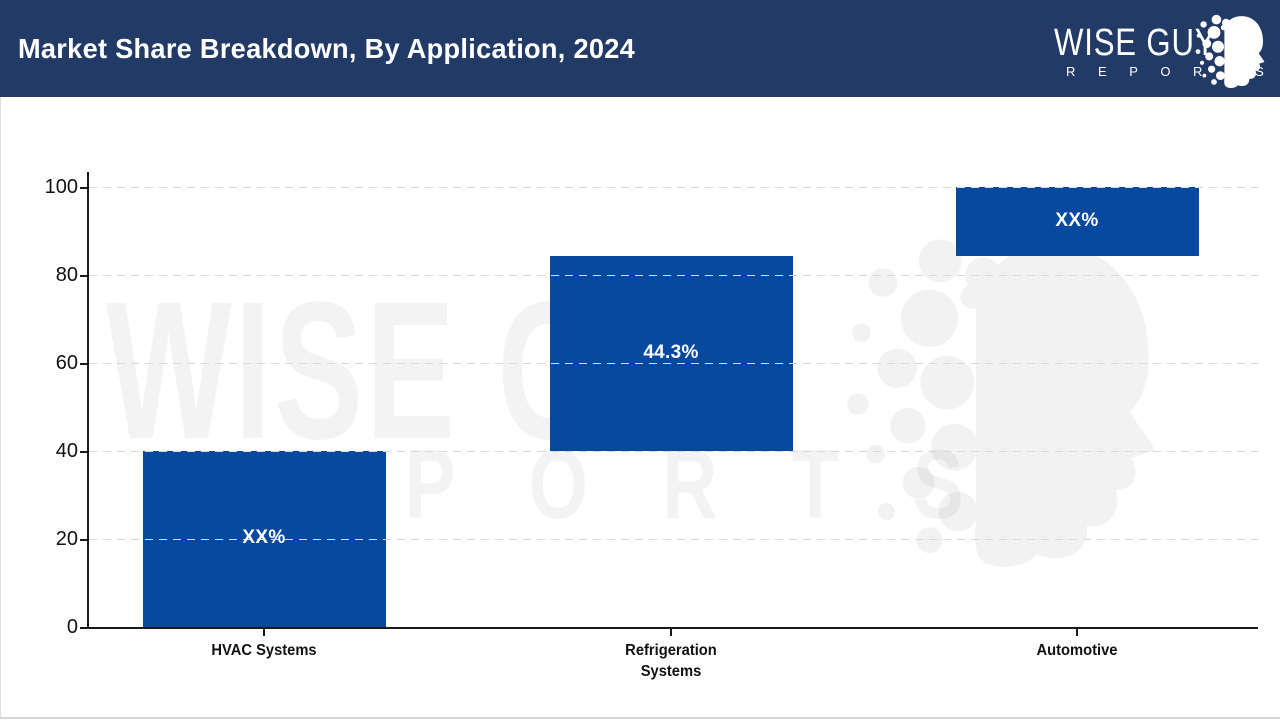  I want to click on bar-refrigeration-systems, so click(671, 353).